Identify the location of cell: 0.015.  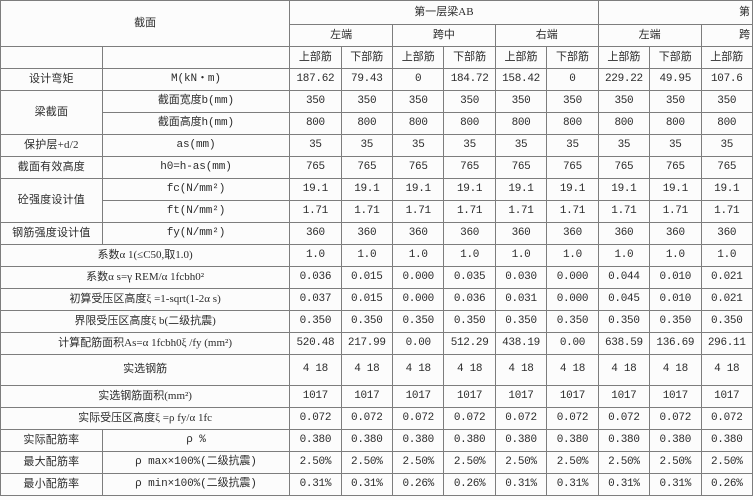
(367, 277).